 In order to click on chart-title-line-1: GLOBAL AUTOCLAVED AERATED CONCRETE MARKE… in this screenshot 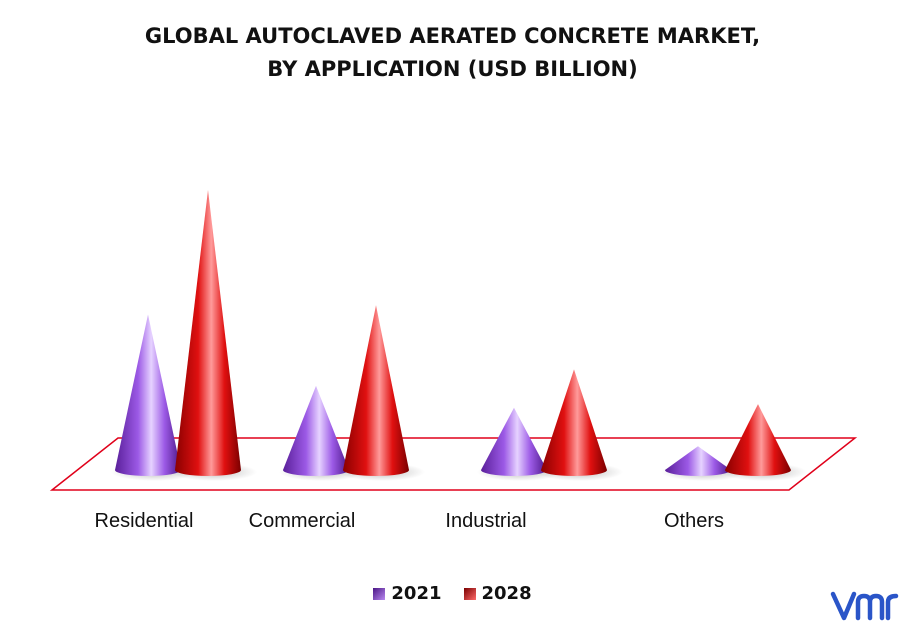, I will do `click(452, 36)`.